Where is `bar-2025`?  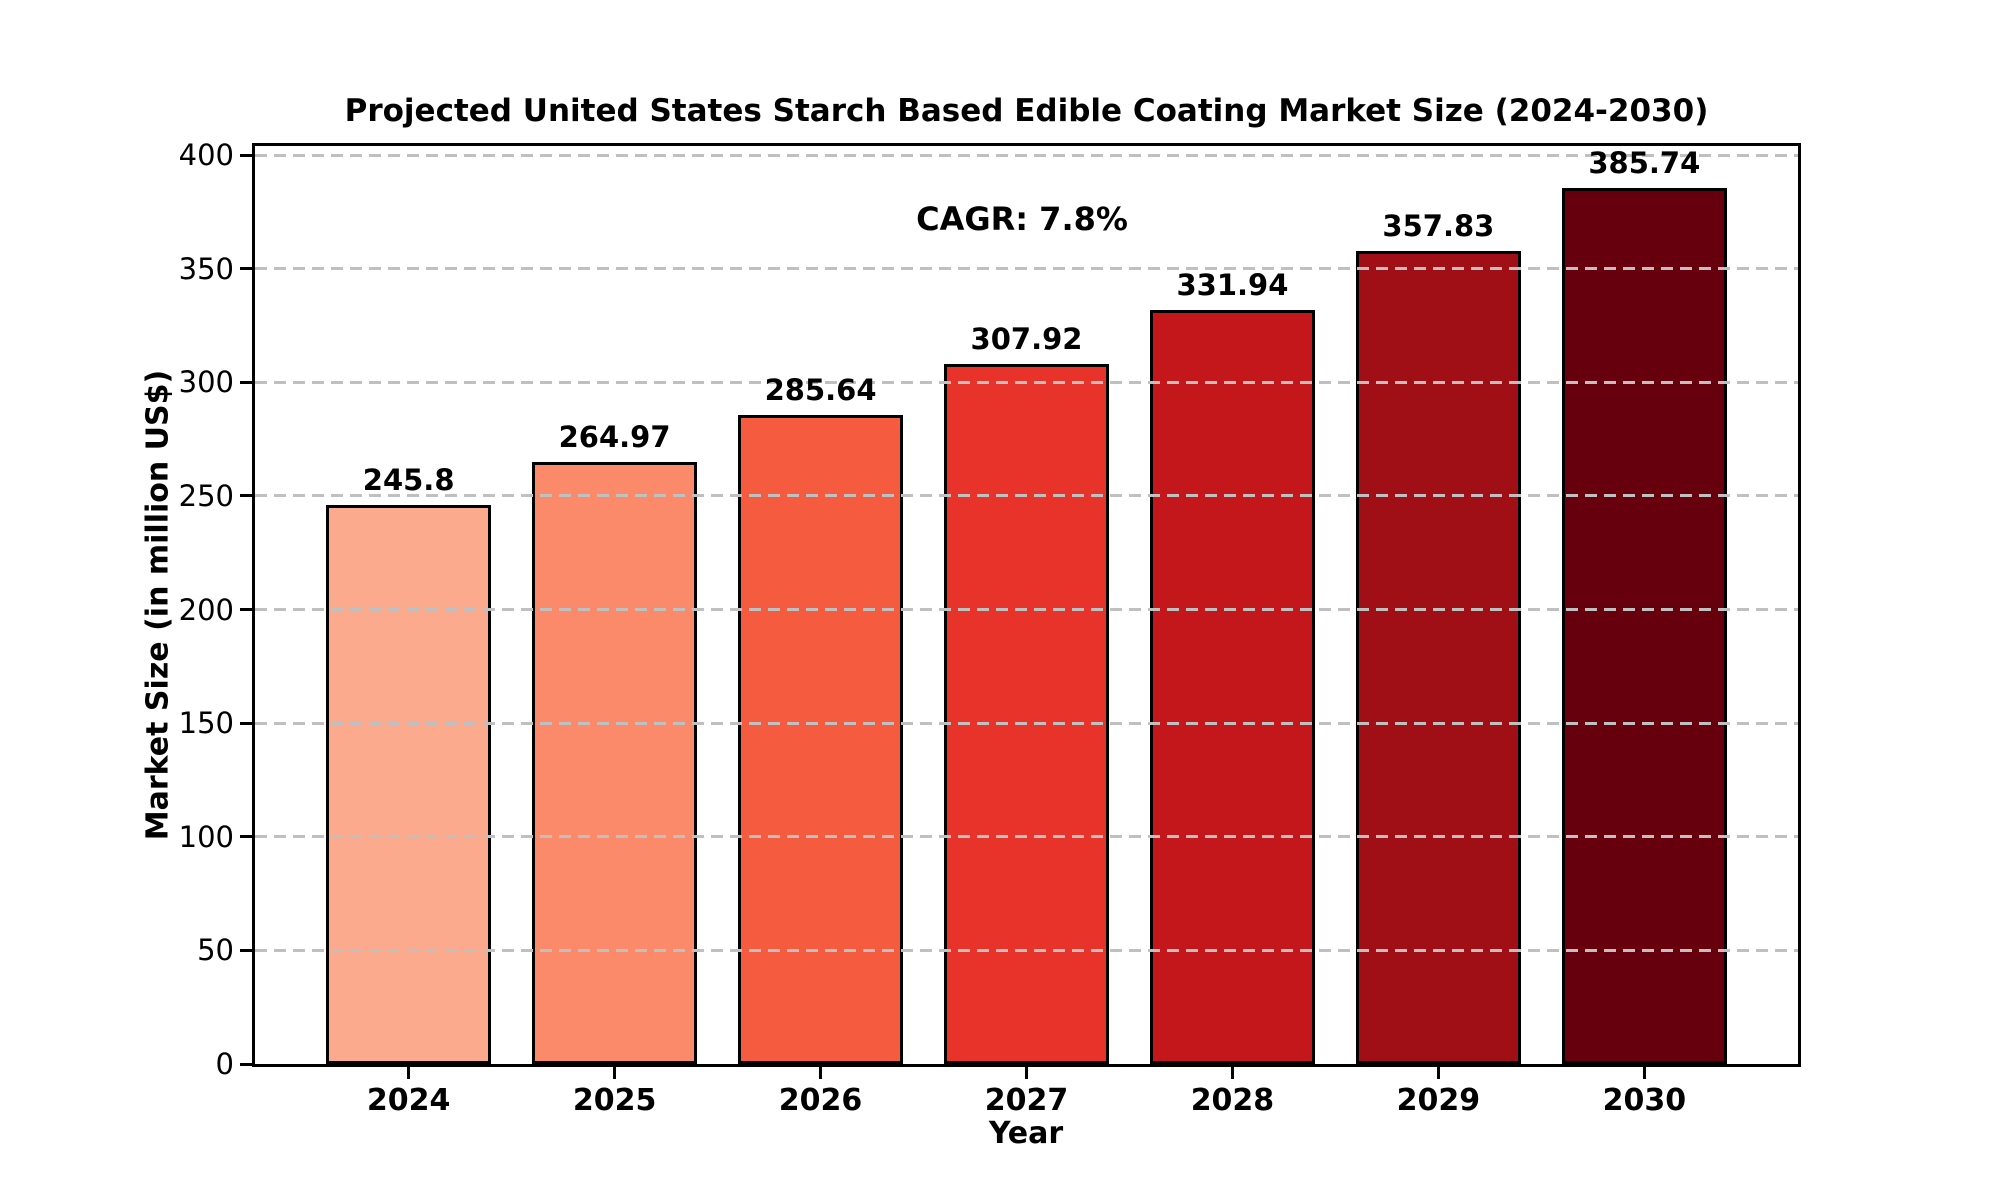
bar-2025 is located at coordinates (614, 762).